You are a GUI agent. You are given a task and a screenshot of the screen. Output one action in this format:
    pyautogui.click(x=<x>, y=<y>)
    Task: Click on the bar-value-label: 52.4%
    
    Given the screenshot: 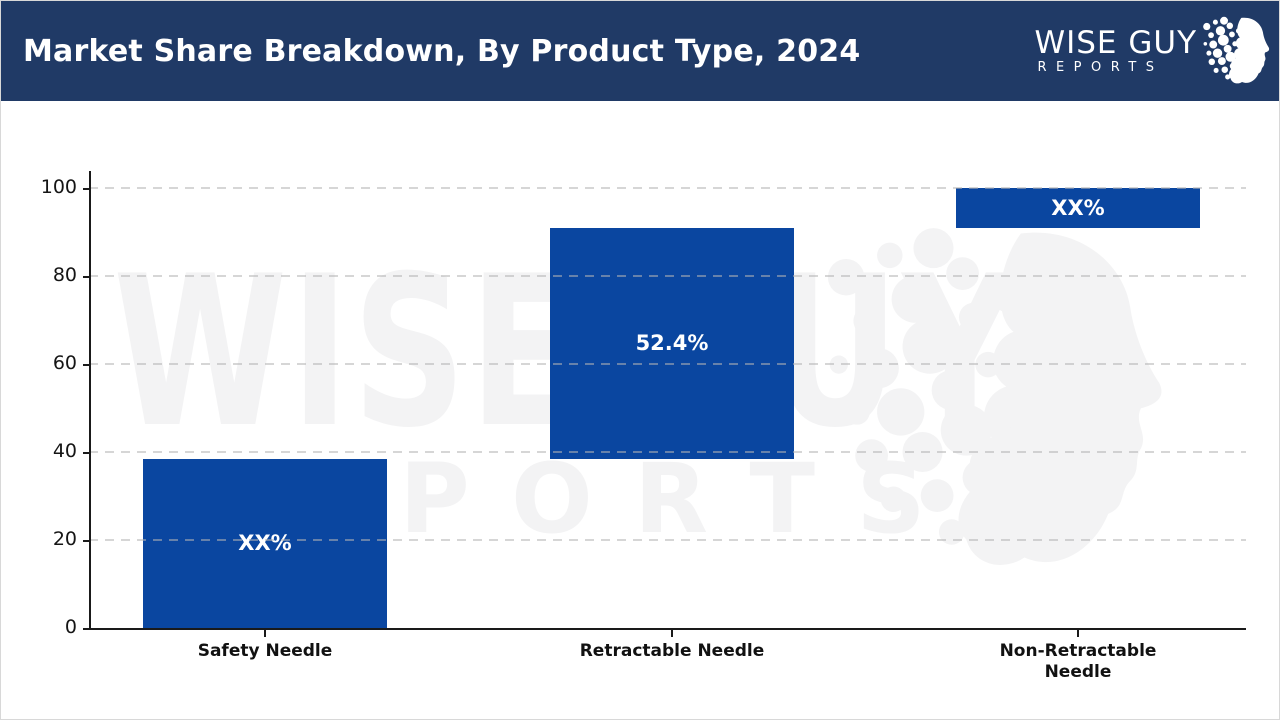 What is the action you would take?
    pyautogui.click(x=672, y=343)
    